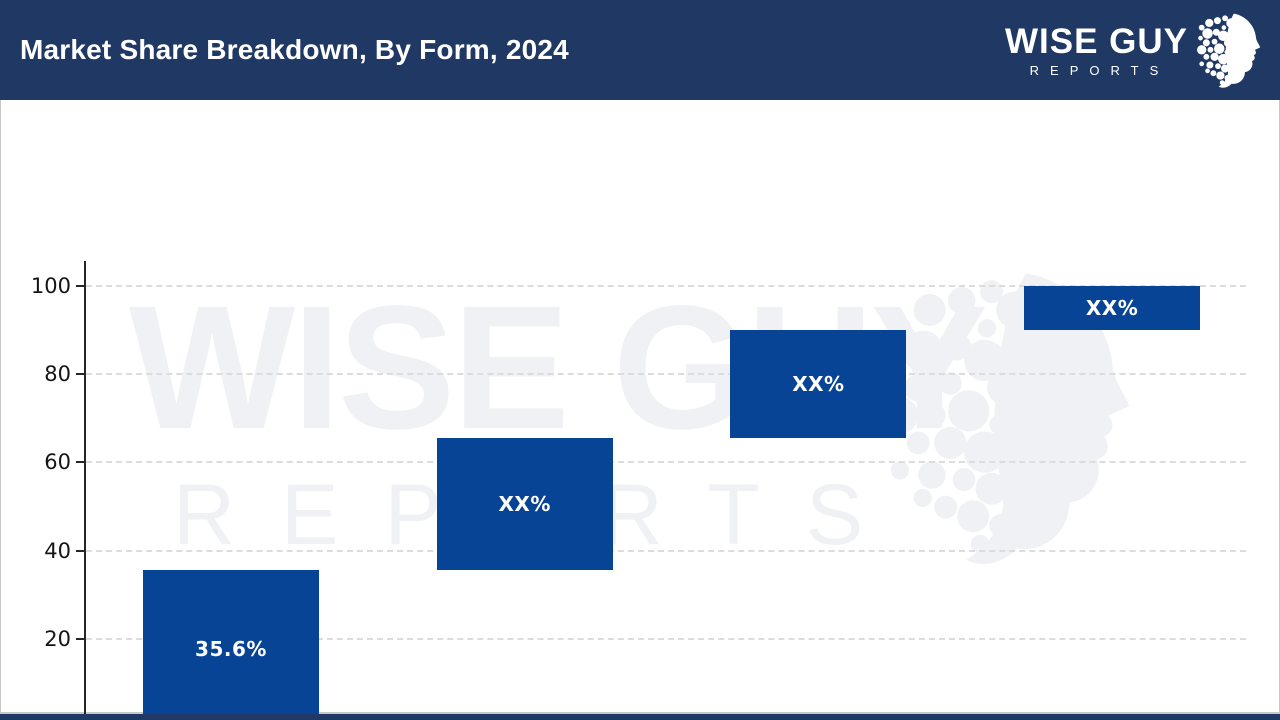 This screenshot has width=1280, height=720. Describe the element at coordinates (57, 462) in the screenshot. I see `y-tick-label: 60` at that location.